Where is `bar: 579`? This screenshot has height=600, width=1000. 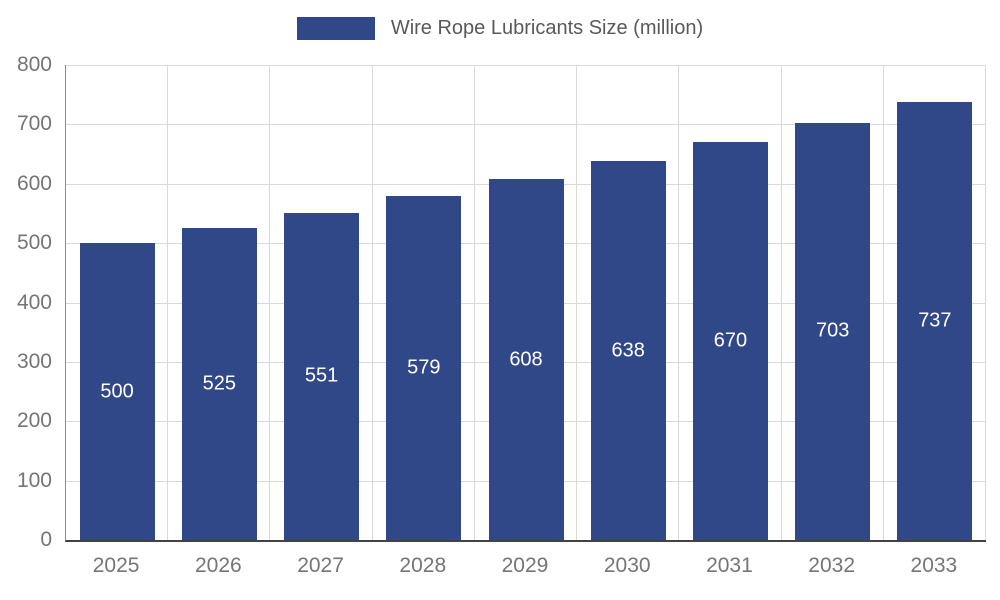 bar: 579 is located at coordinates (424, 368).